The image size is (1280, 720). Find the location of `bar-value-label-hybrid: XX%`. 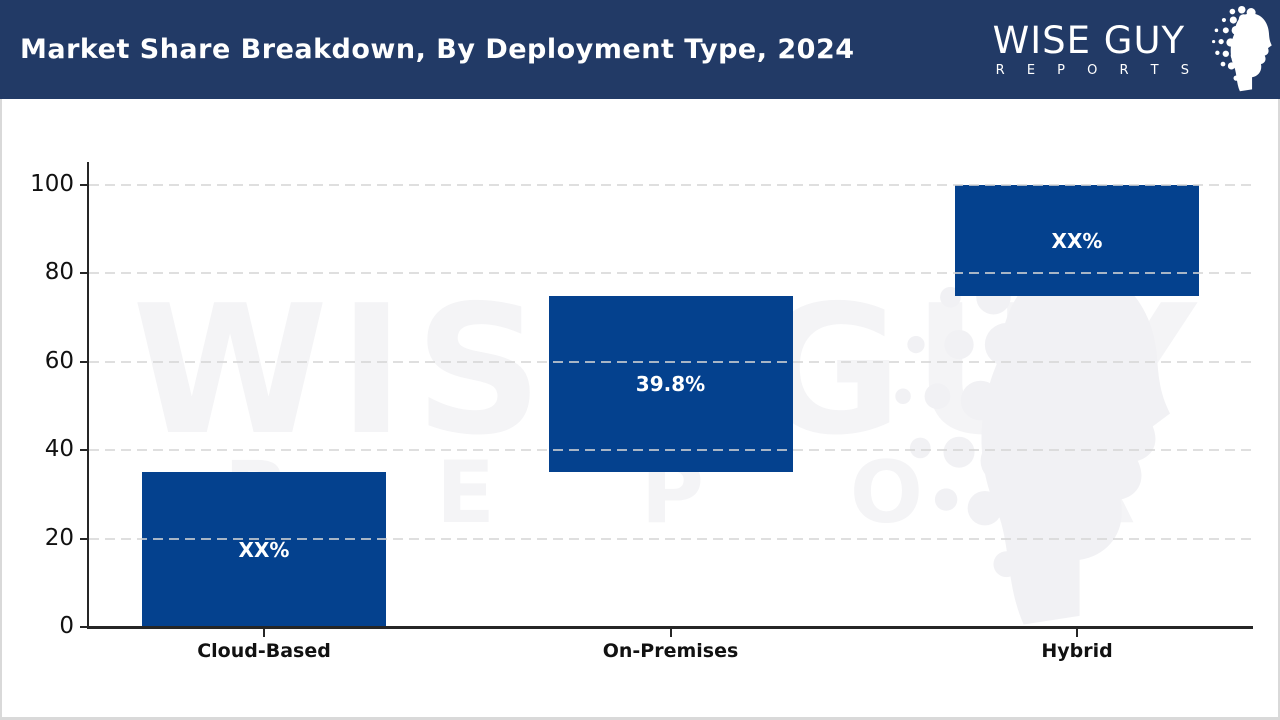

bar-value-label-hybrid: XX% is located at coordinates (1077, 240).